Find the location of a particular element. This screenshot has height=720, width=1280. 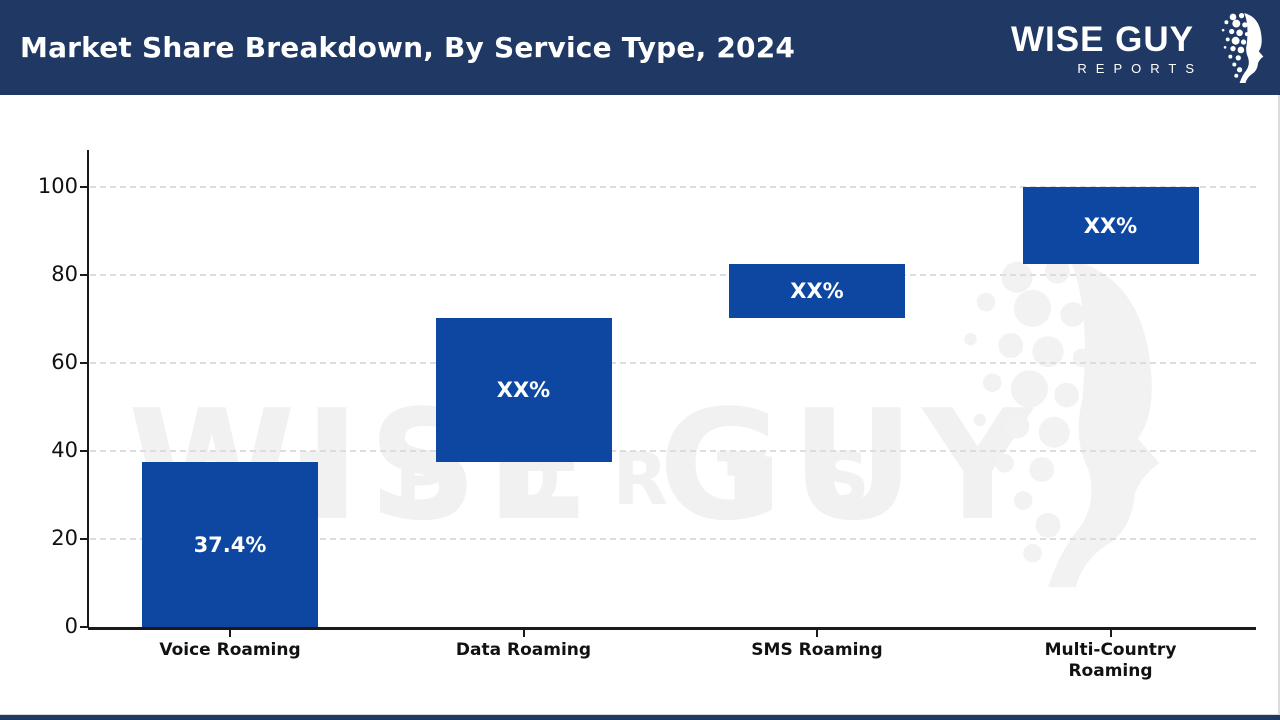

bar-sms-roaming: XX% is located at coordinates (817, 291).